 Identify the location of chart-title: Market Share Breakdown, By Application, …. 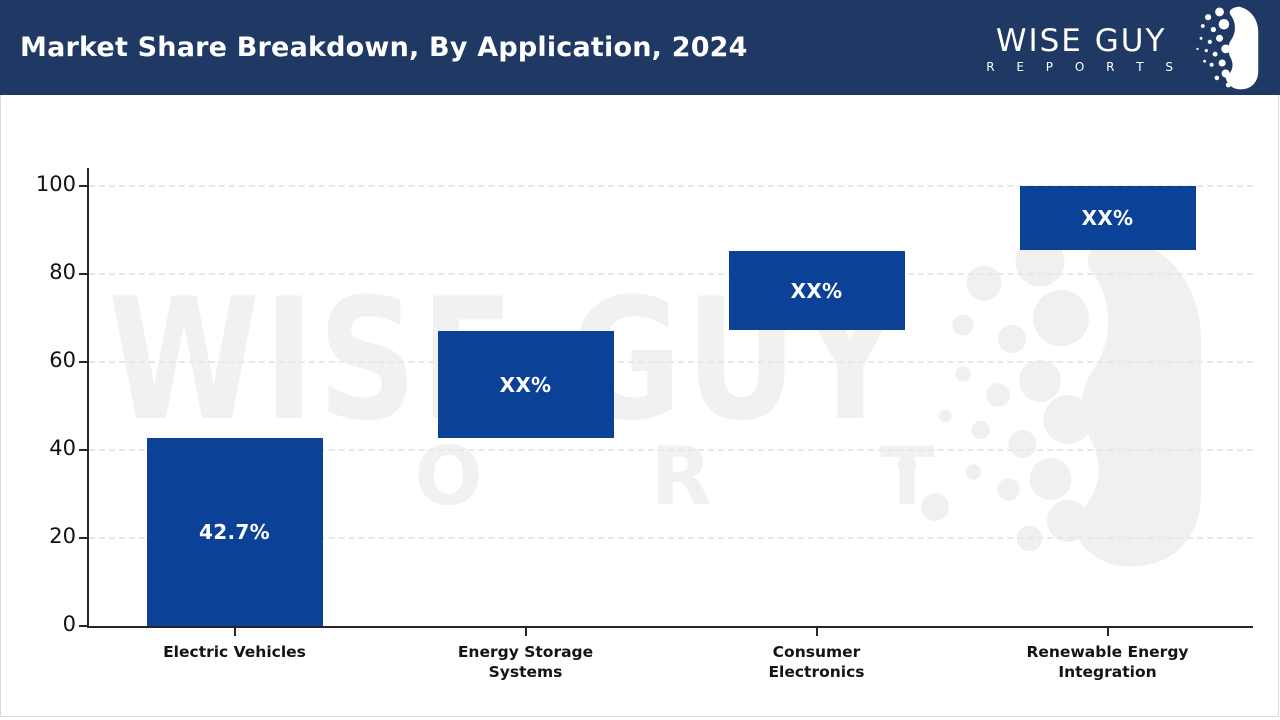
(384, 47).